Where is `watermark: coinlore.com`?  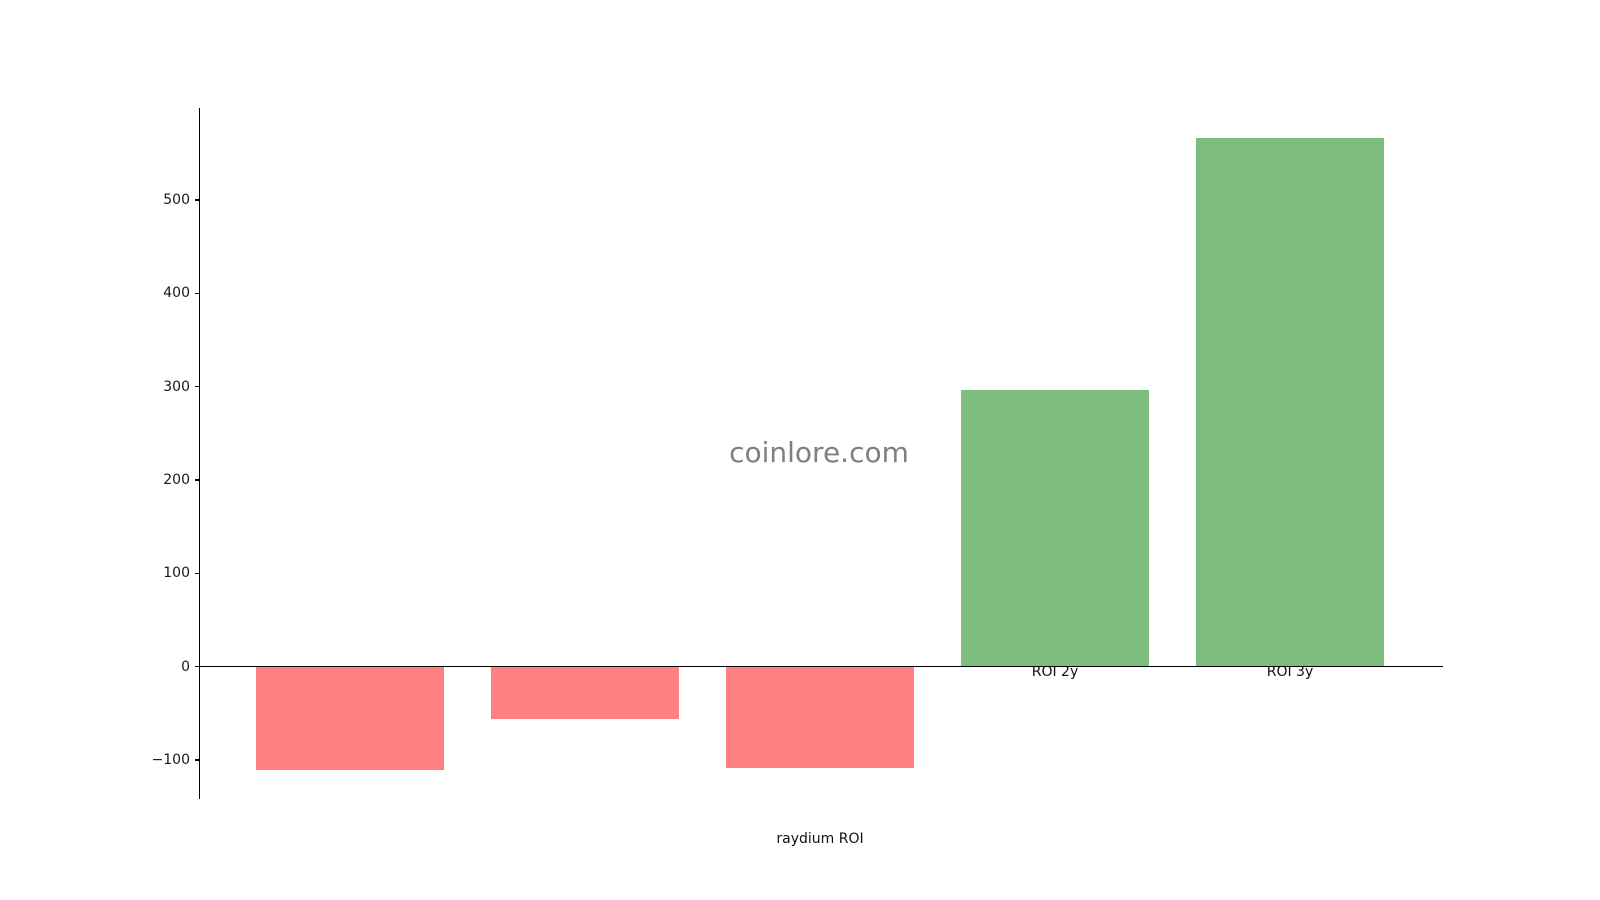
watermark: coinlore.com is located at coordinates (819, 452).